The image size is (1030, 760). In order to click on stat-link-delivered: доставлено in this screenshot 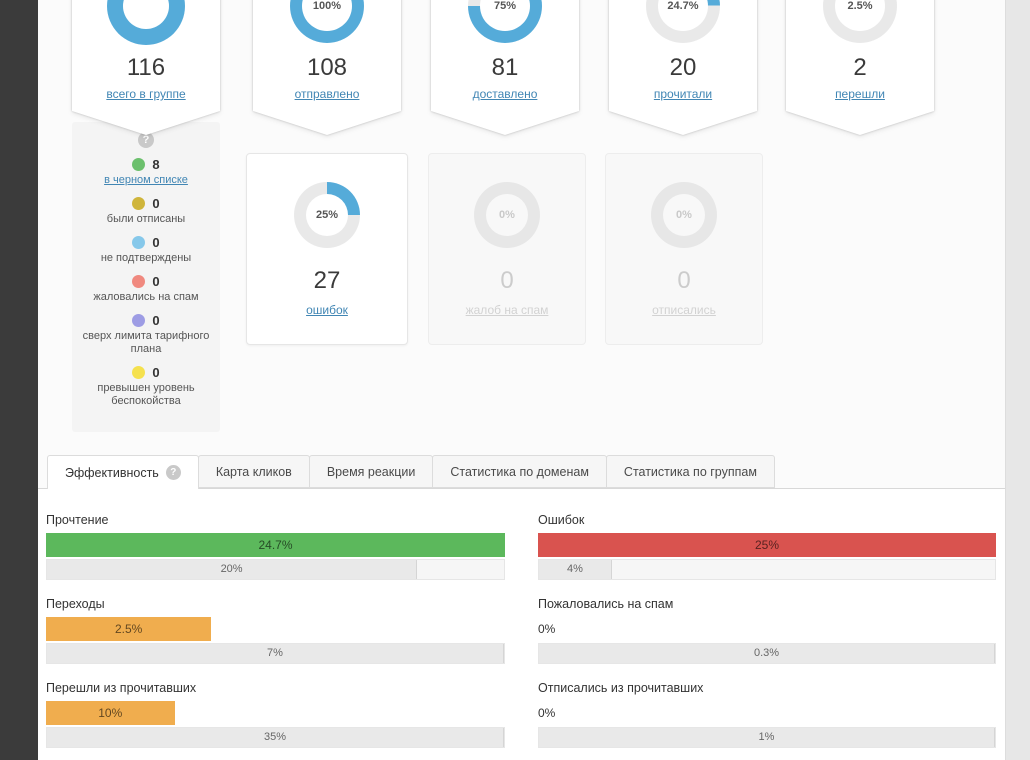, I will do `click(505, 94)`.